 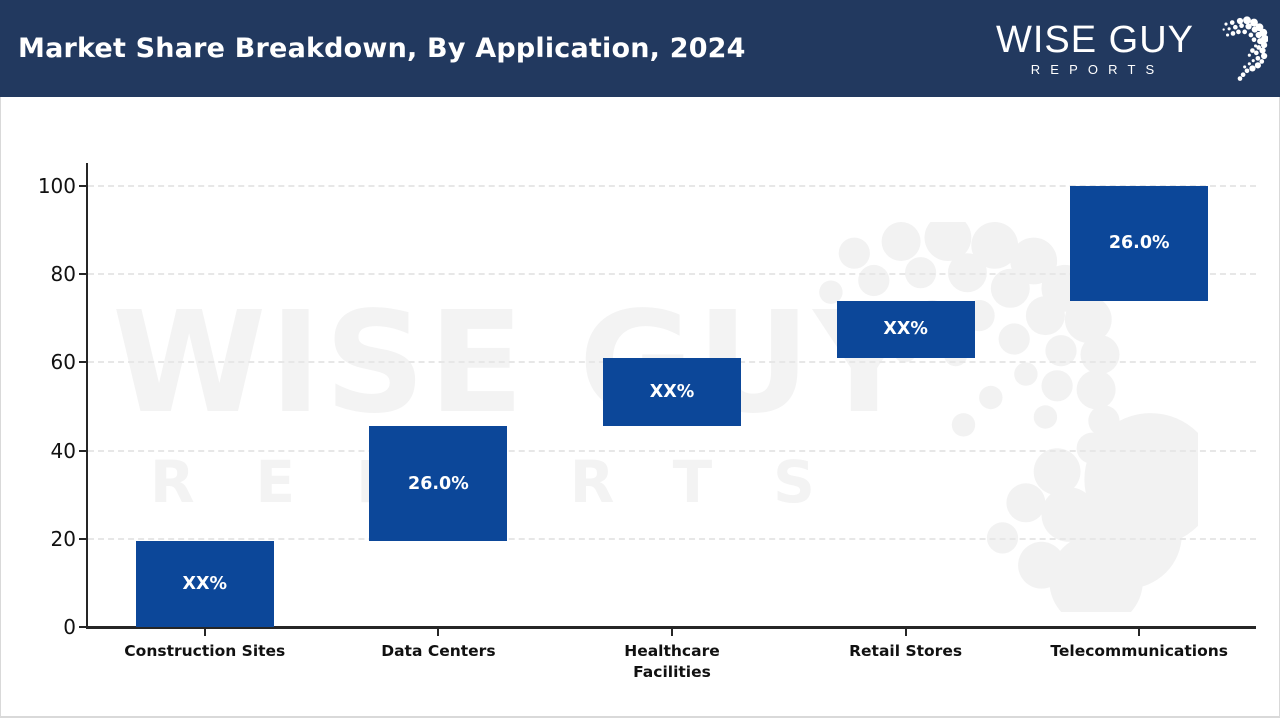 I want to click on wise-guy-logo: WISE GUY REPORTS, so click(x=1132, y=49).